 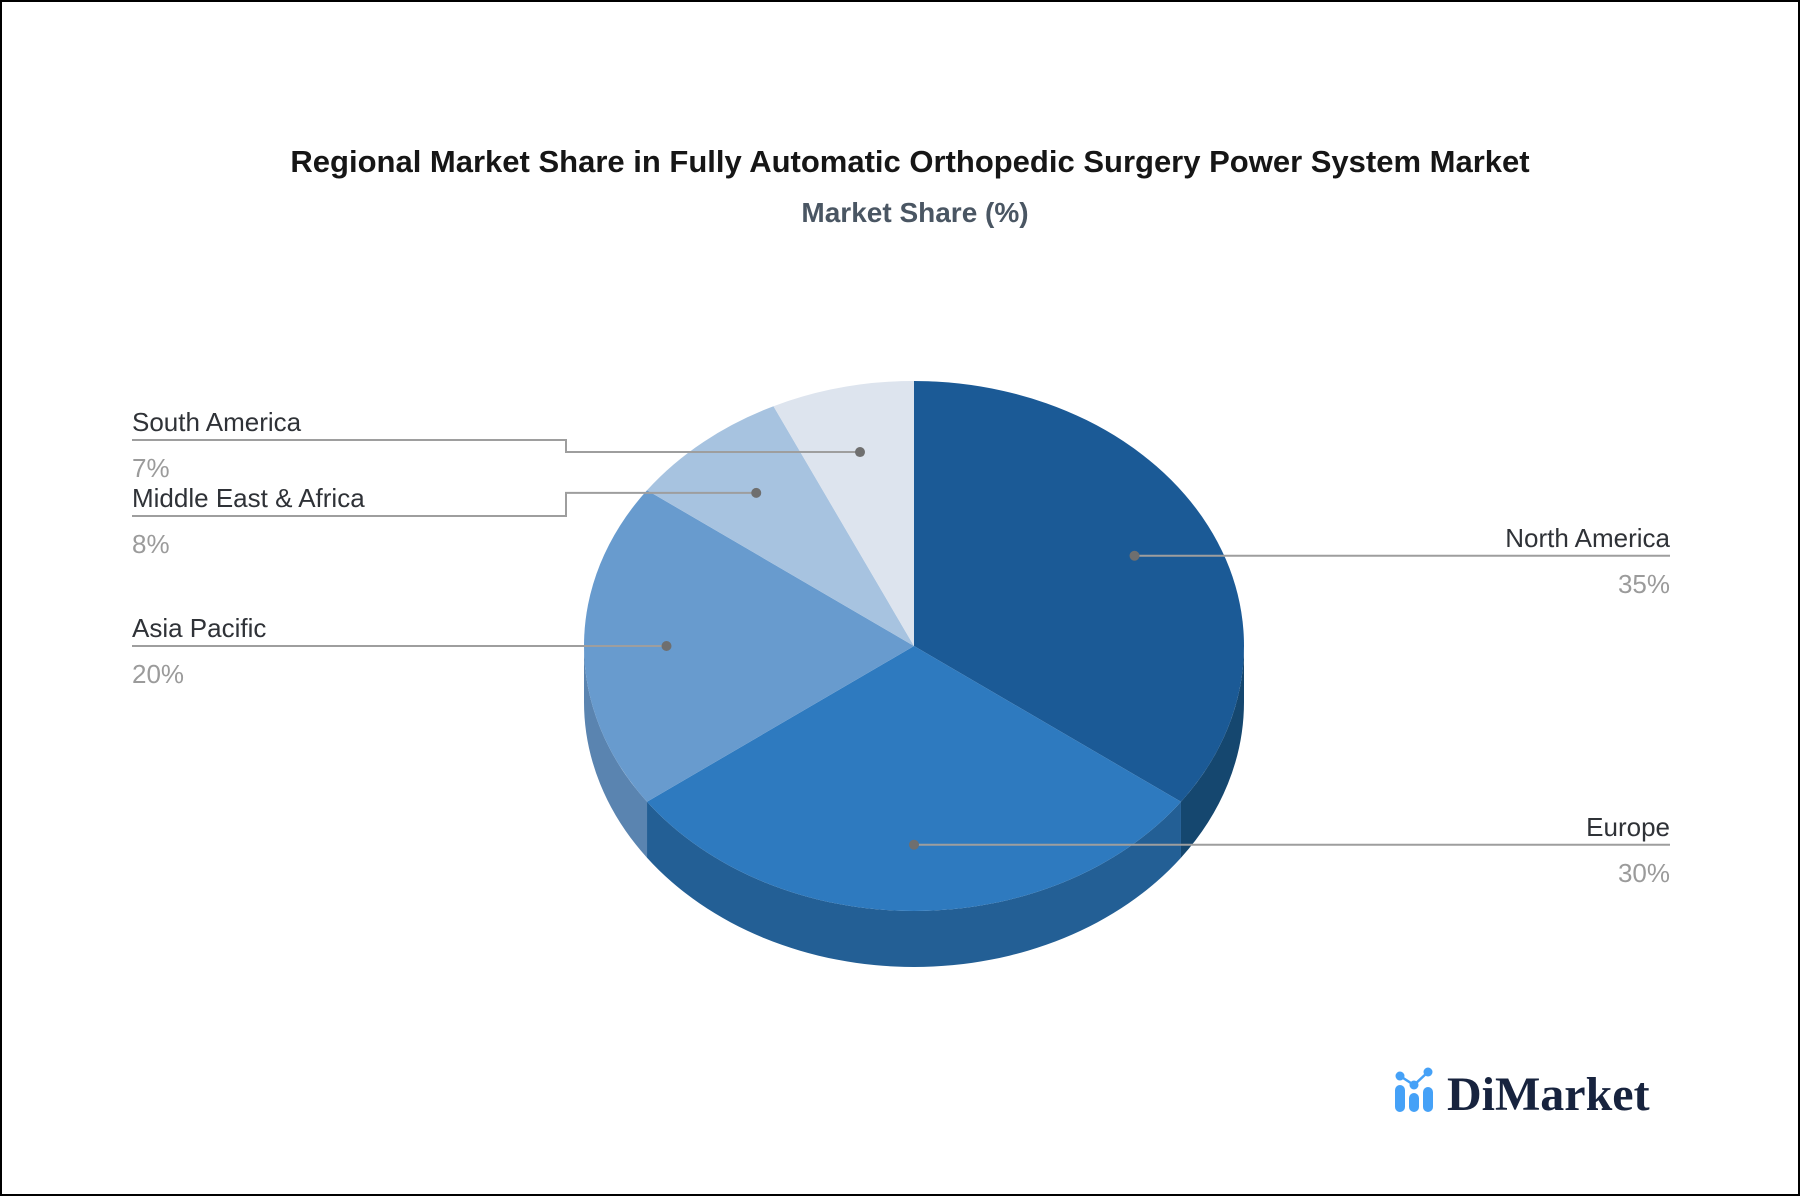 What do you see at coordinates (843, 513) in the screenshot?
I see `pie-slice-south-america` at bounding box center [843, 513].